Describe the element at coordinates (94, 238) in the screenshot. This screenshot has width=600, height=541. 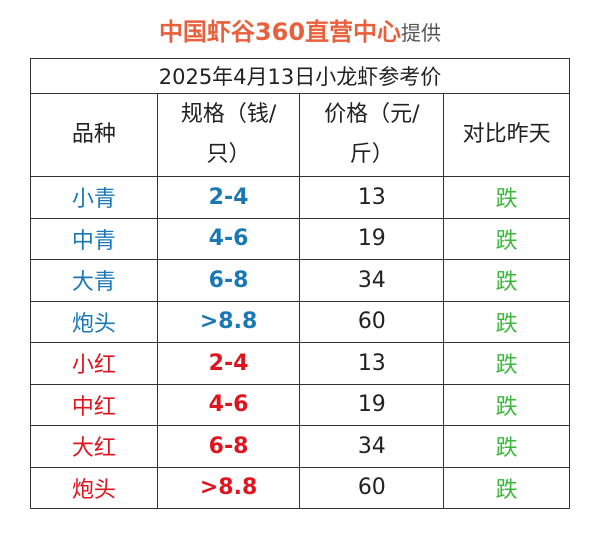
I see `cell-variety: 中青` at that location.